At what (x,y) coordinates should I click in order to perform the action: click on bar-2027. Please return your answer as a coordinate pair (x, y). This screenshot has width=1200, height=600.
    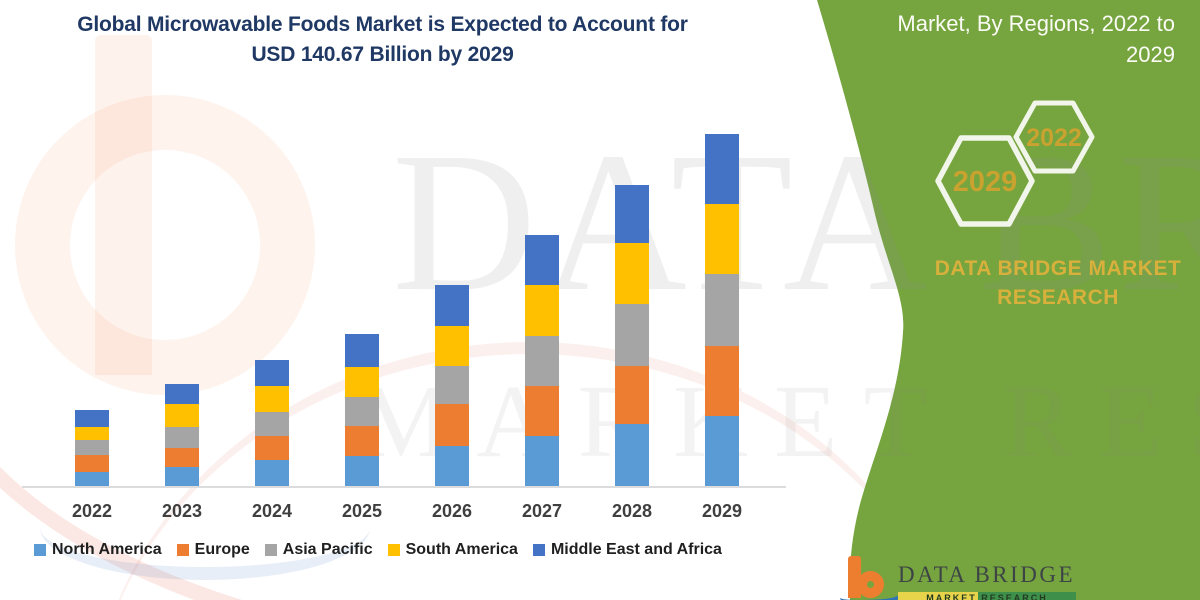
    Looking at the image, I should click on (542, 360).